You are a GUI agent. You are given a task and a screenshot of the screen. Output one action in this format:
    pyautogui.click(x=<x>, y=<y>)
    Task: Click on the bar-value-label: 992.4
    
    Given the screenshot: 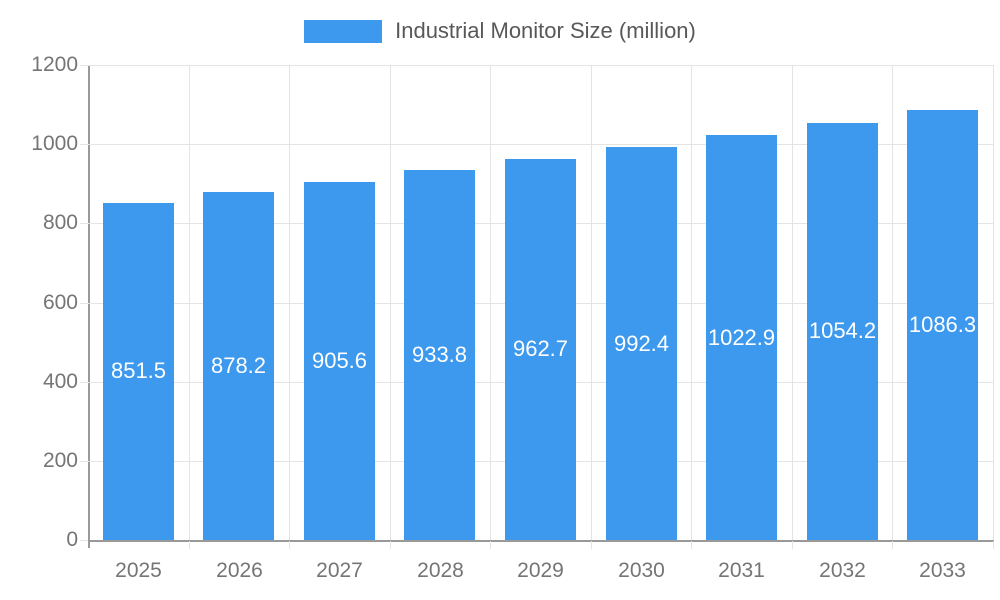 What is the action you would take?
    pyautogui.click(x=641, y=343)
    